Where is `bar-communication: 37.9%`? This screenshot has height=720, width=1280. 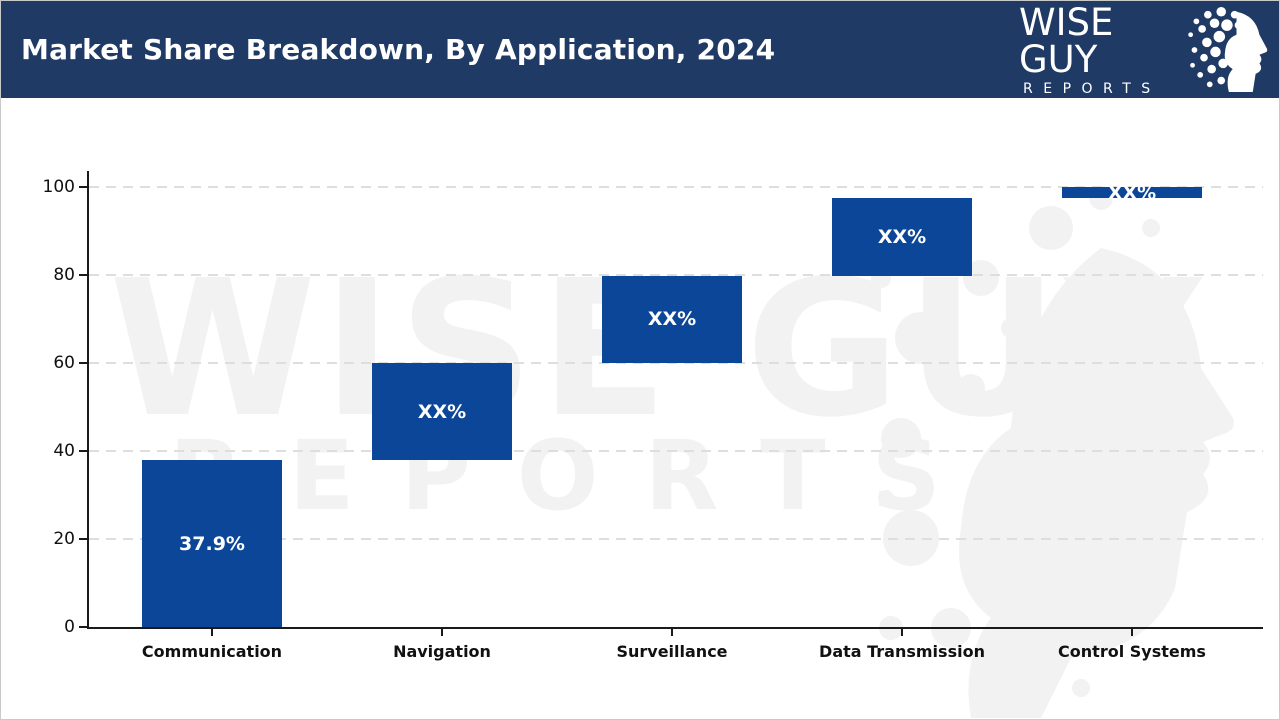
bar-communication: 37.9% is located at coordinates (212, 543).